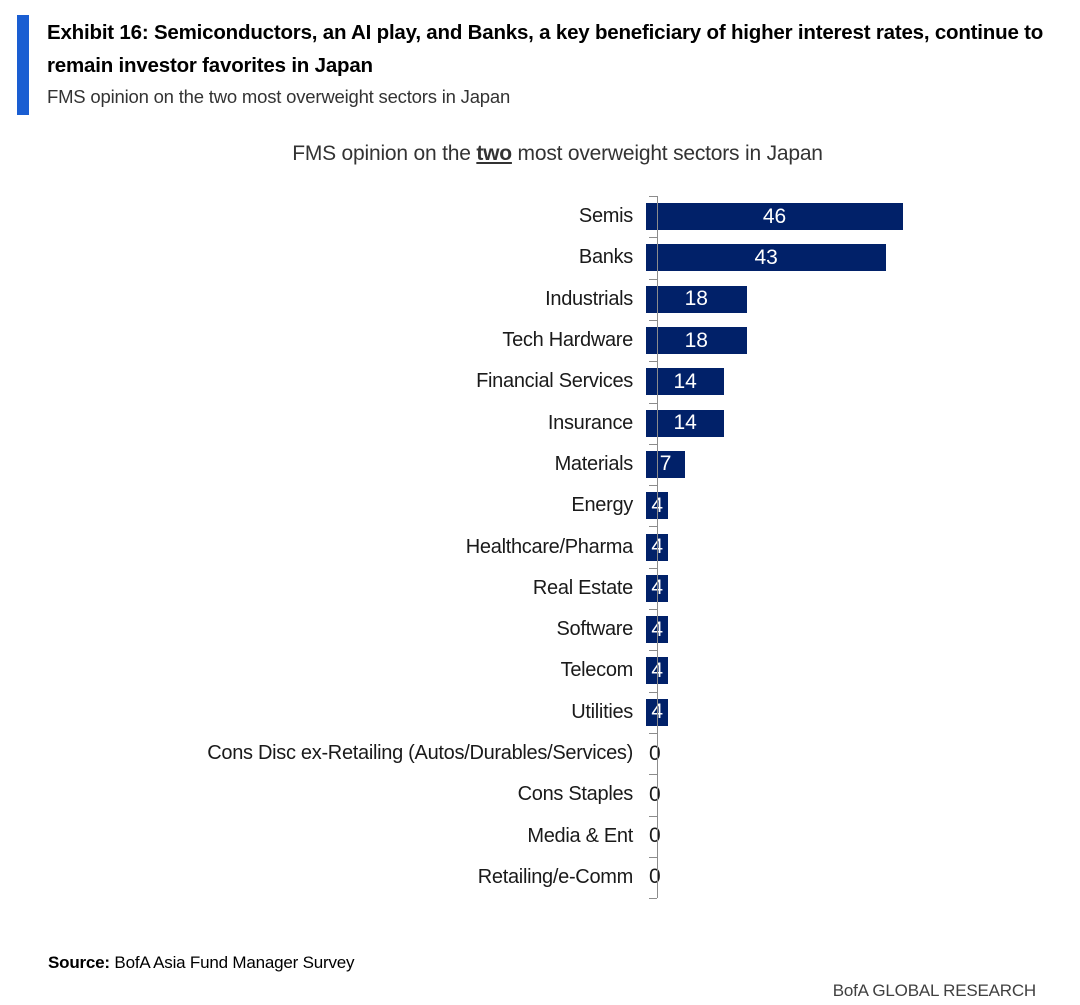 Image resolution: width=1080 pixels, height=1005 pixels. What do you see at coordinates (582, 587) in the screenshot?
I see `category-label: Real Estate` at bounding box center [582, 587].